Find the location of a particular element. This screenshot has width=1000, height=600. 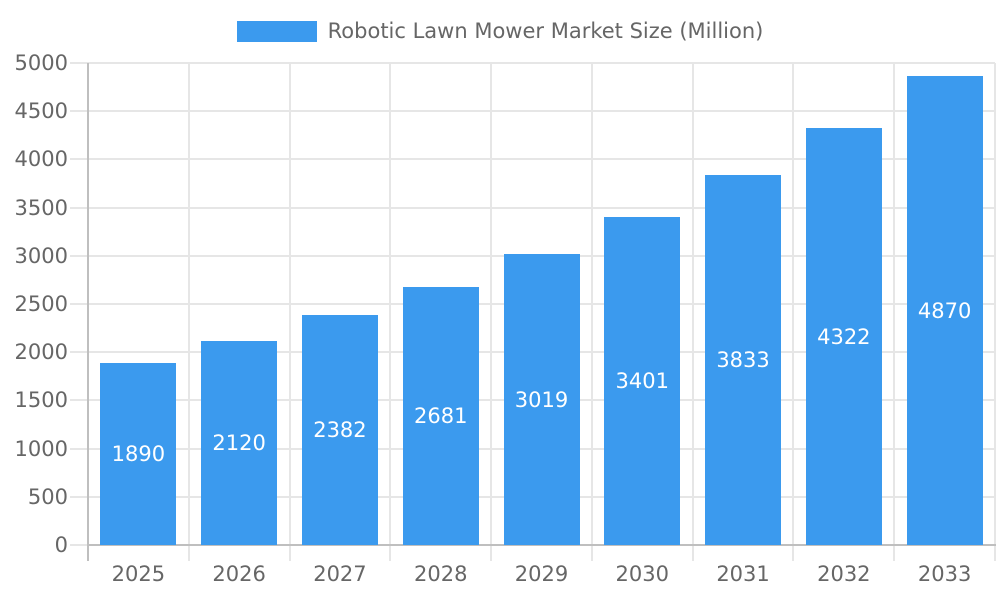

x-axis-line is located at coordinates (541, 545).